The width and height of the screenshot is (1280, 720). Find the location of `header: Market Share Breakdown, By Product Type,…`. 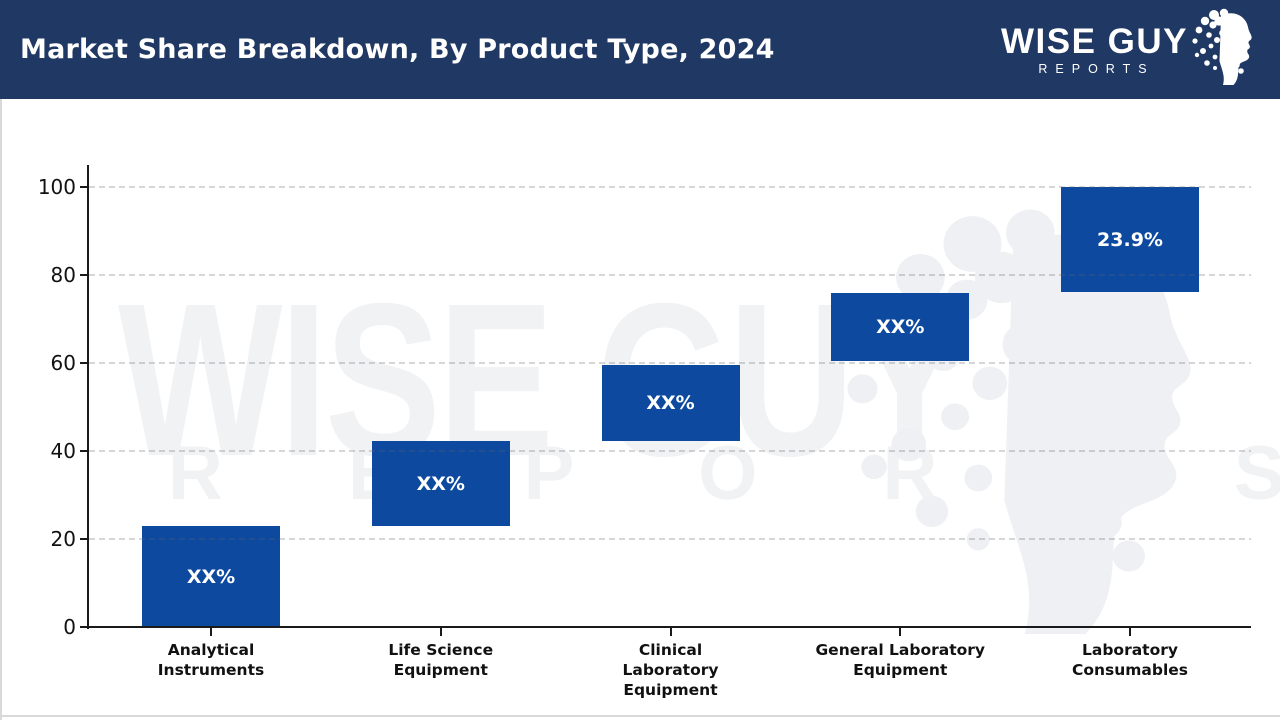

header: Market Share Breakdown, By Product Type,… is located at coordinates (640, 49).